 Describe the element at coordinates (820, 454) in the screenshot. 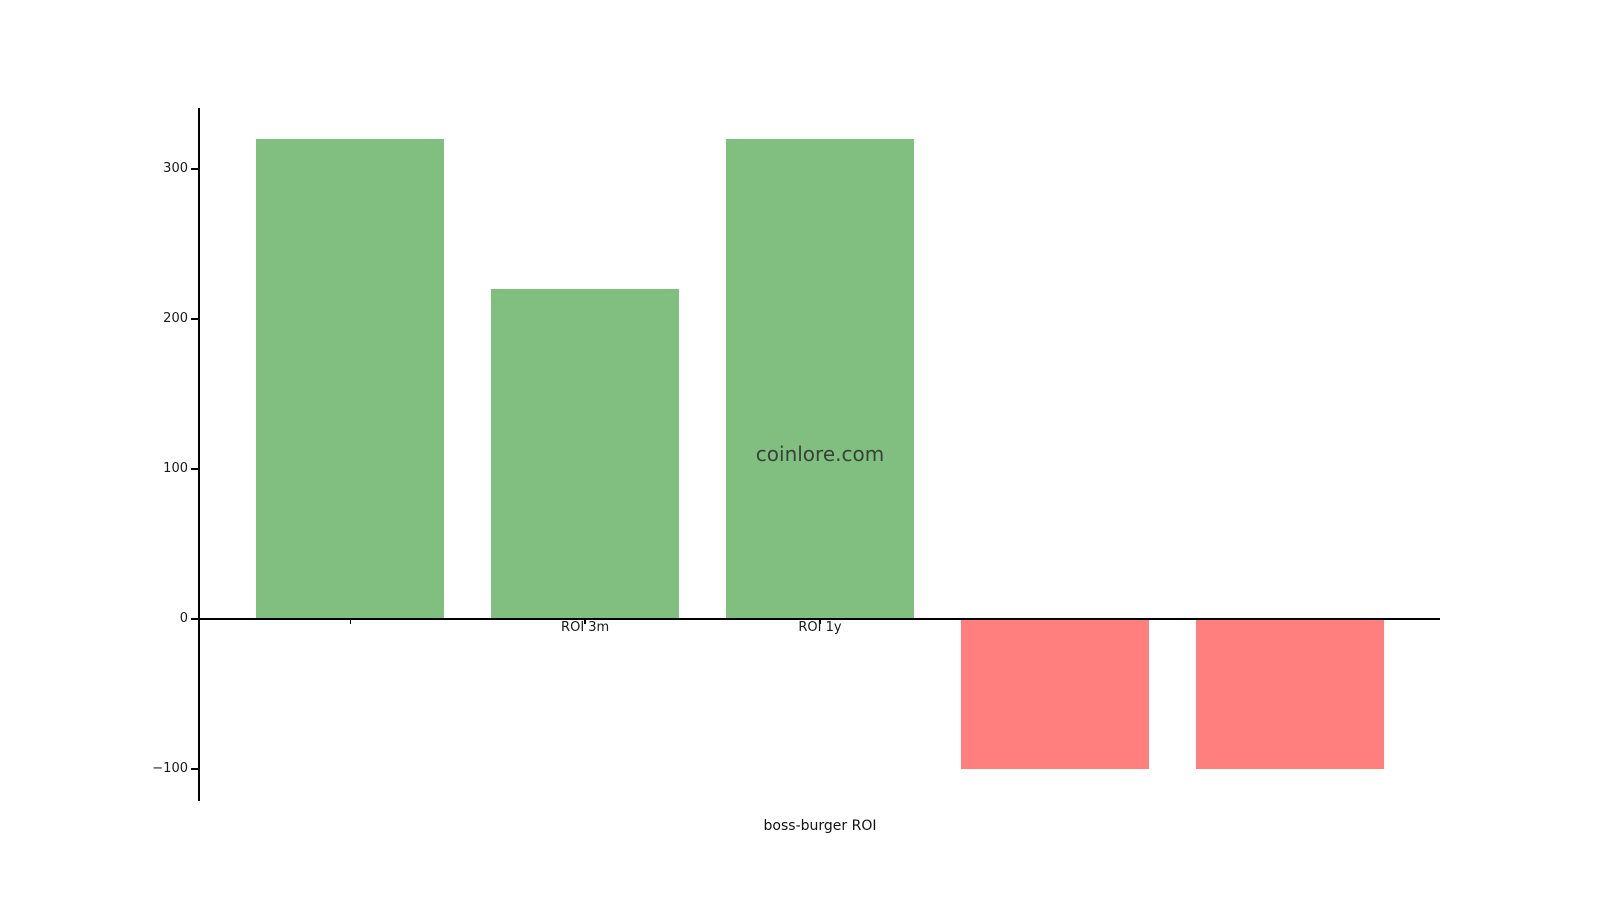

I see `watermark-text: coinlore.com` at that location.